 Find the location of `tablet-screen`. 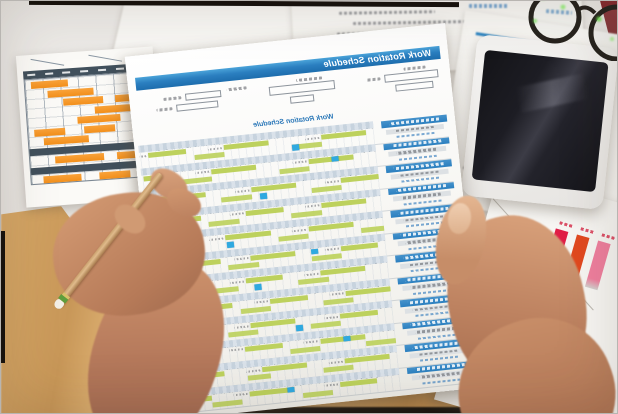

tablet-screen is located at coordinates (540, 121).